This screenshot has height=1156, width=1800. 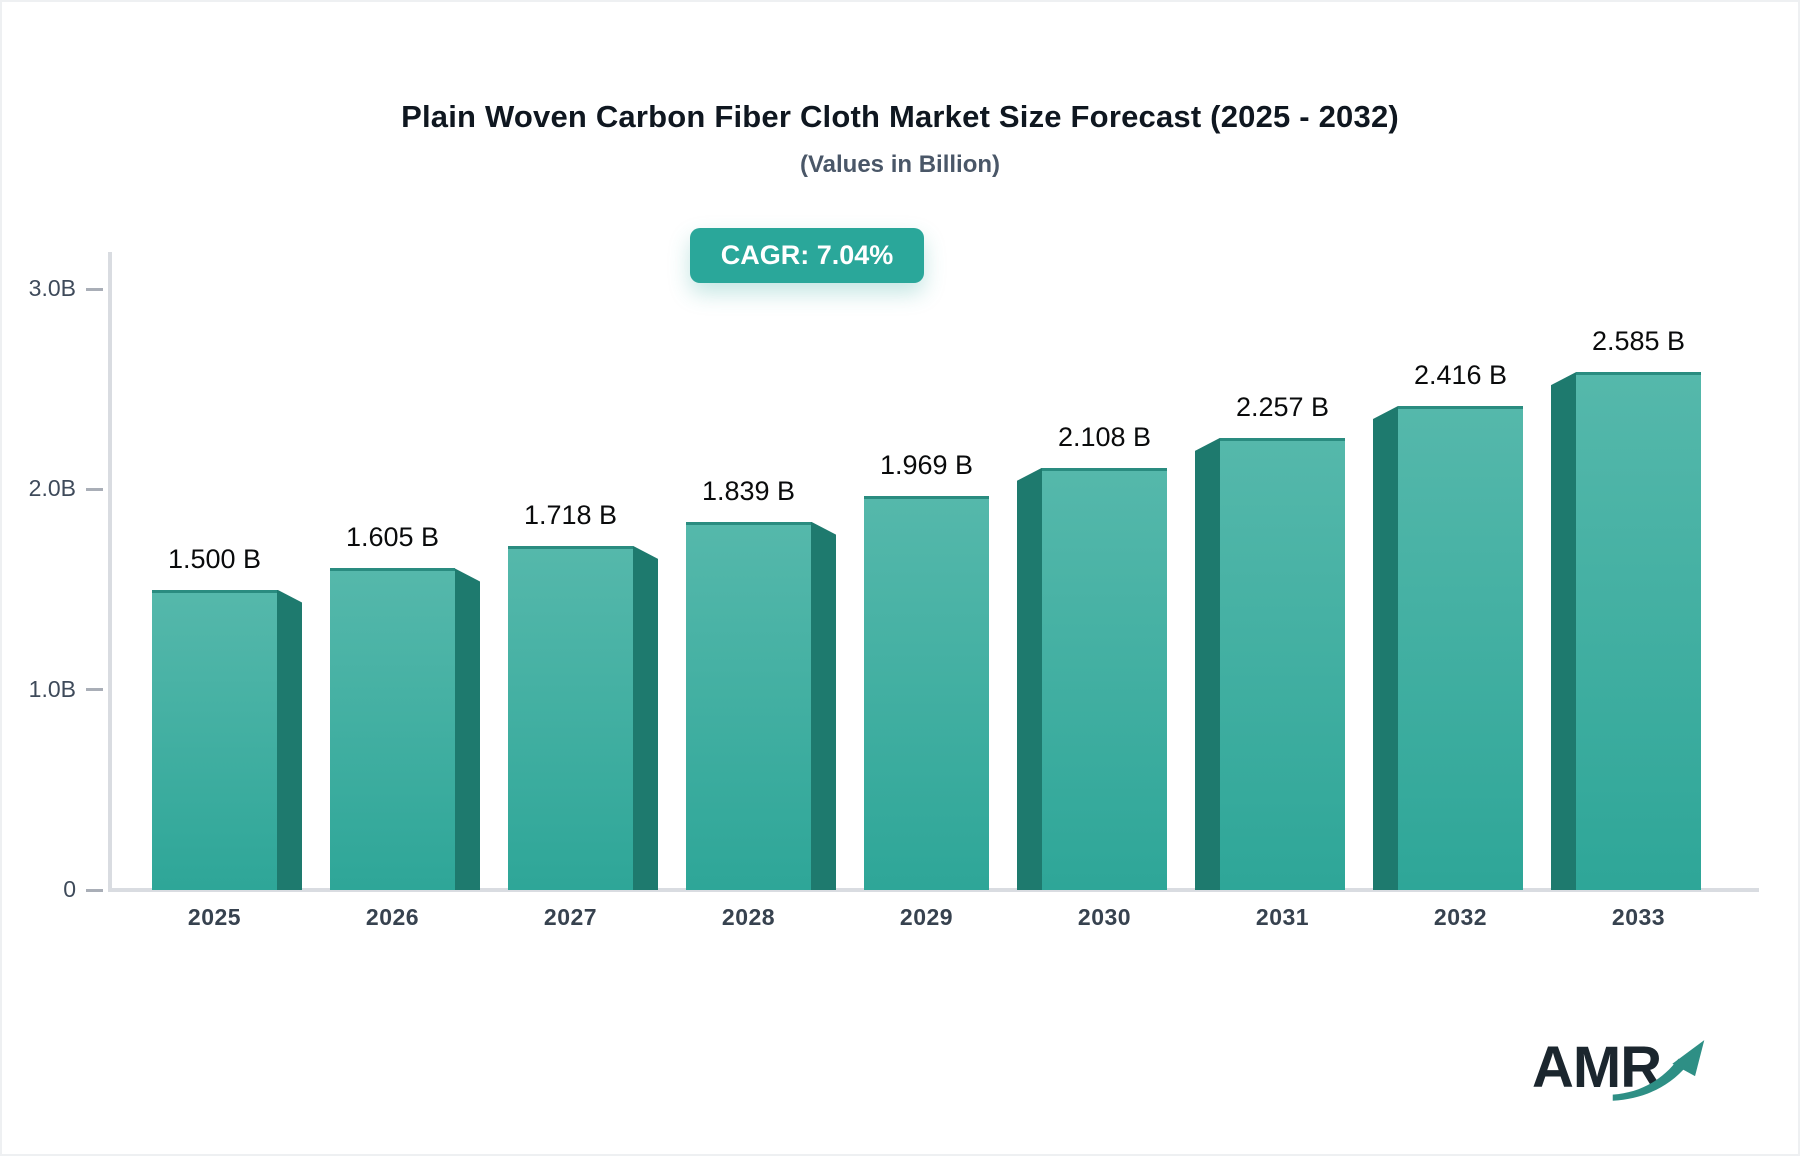 I want to click on bar-side-2030, so click(x=1029, y=678).